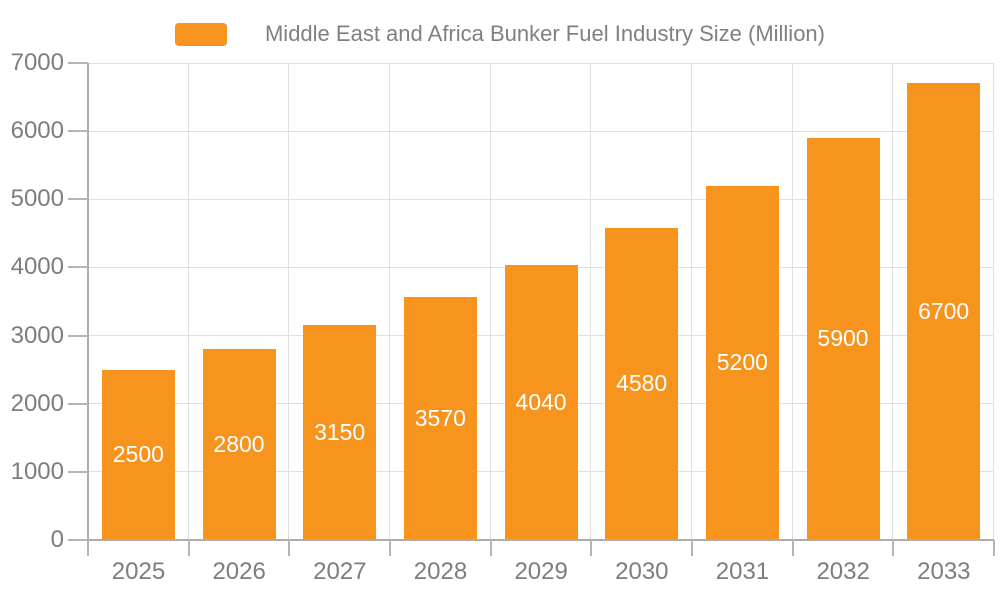  Describe the element at coordinates (541, 540) in the screenshot. I see `x-axis-line` at that location.